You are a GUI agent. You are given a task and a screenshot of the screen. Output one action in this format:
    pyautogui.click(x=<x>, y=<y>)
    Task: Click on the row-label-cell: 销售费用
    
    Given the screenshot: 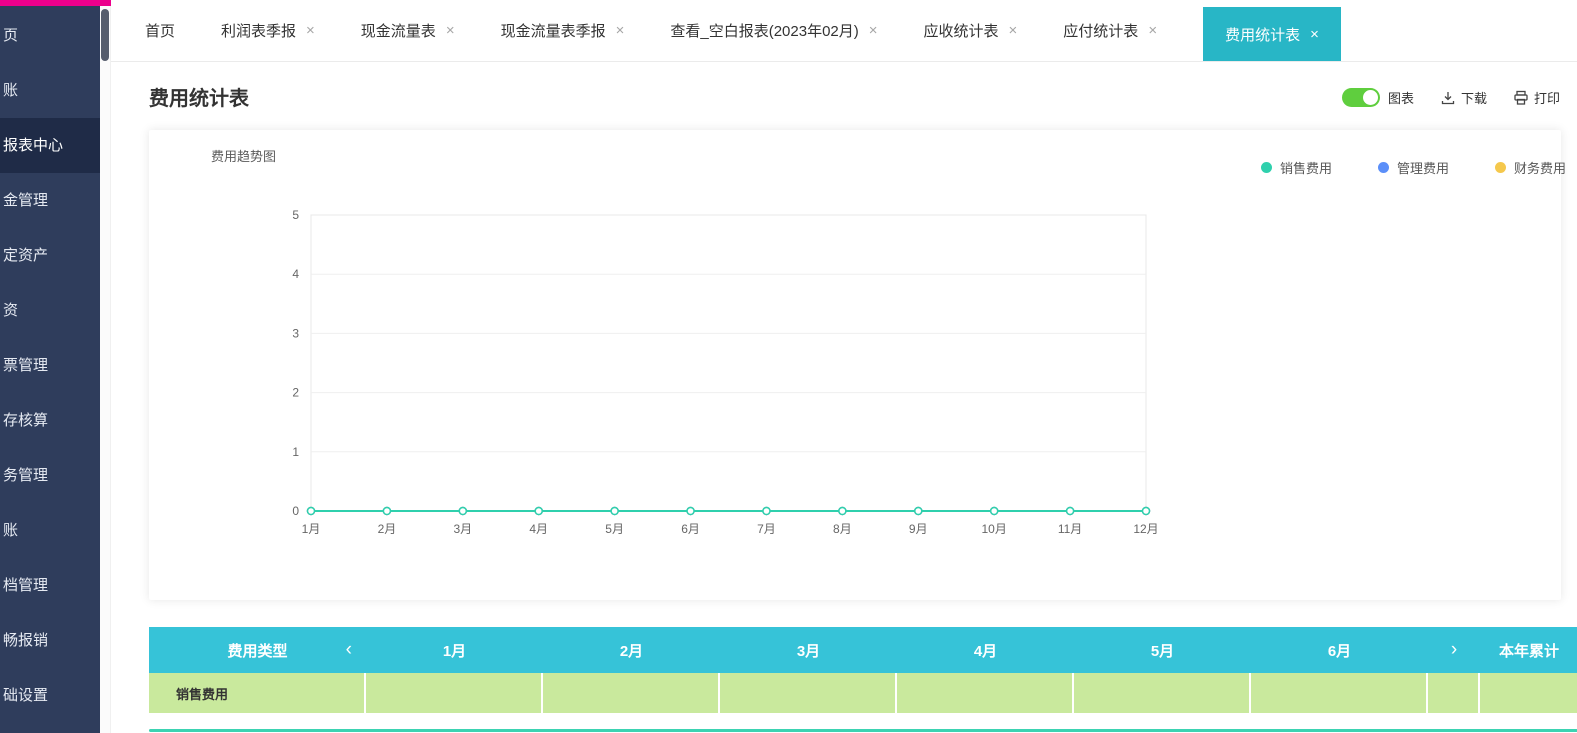 What is the action you would take?
    pyautogui.click(x=257, y=693)
    